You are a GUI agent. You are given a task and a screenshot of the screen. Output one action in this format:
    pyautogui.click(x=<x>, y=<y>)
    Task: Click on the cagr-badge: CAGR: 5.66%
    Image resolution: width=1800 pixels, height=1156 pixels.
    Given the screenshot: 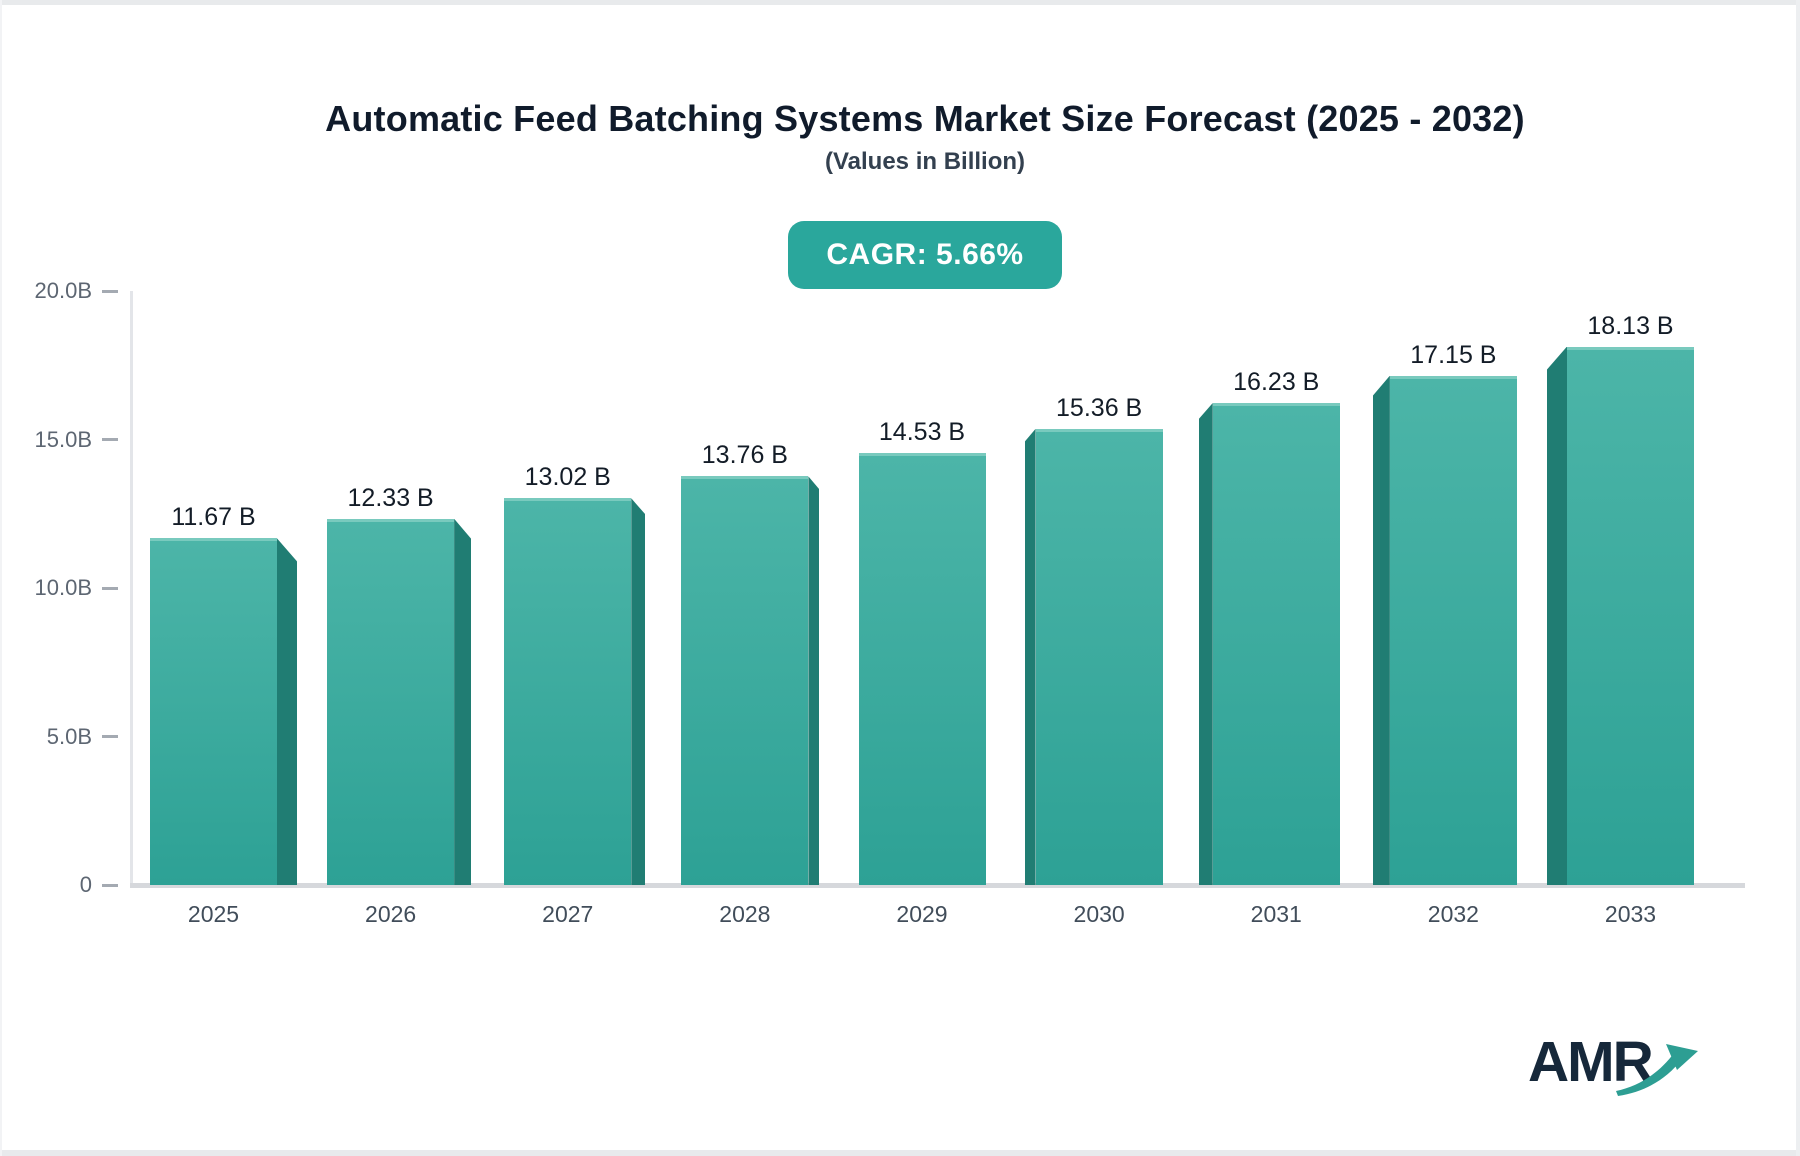 What is the action you would take?
    pyautogui.click(x=925, y=255)
    